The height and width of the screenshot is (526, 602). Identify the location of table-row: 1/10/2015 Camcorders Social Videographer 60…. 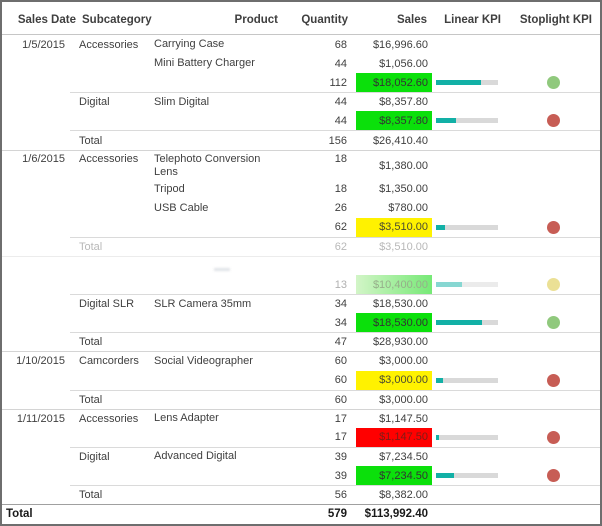
(301, 360).